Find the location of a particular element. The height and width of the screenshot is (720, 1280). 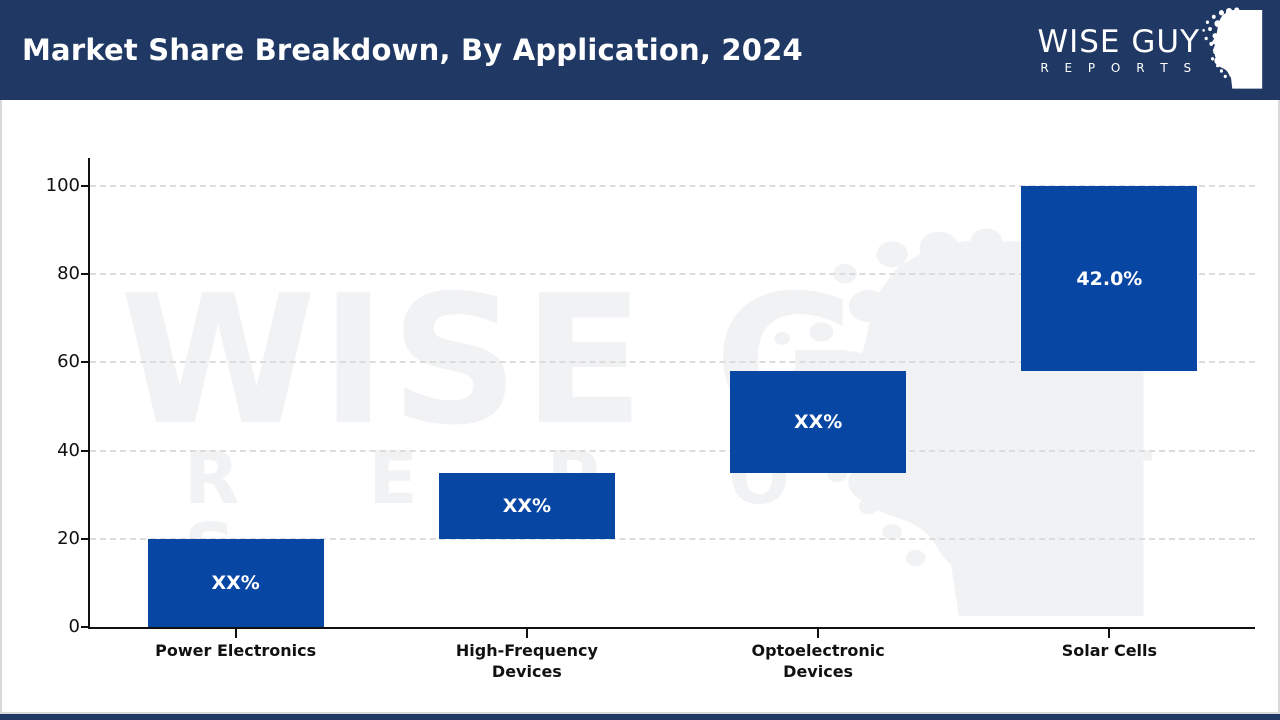

logo-text: WISE GUY R E P O R T S is located at coordinates (1118, 49).